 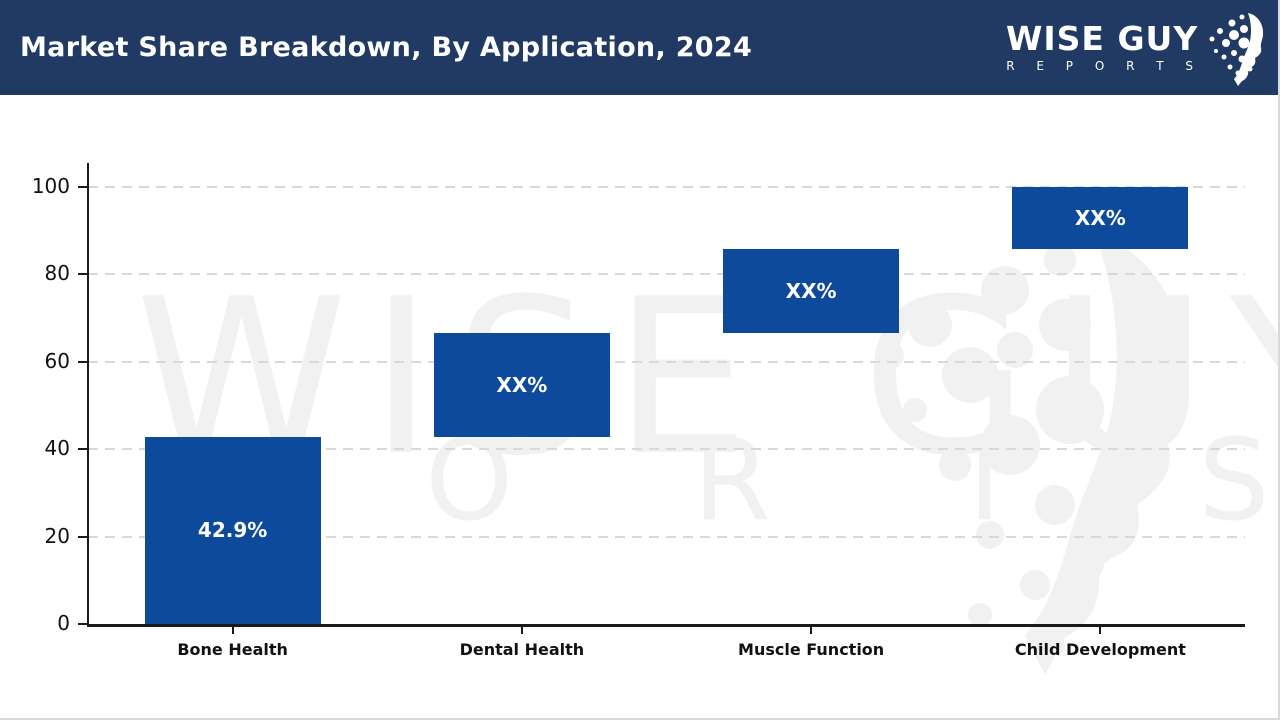 What do you see at coordinates (1102, 39) in the screenshot?
I see `logo-wordmark: WISE GUY` at bounding box center [1102, 39].